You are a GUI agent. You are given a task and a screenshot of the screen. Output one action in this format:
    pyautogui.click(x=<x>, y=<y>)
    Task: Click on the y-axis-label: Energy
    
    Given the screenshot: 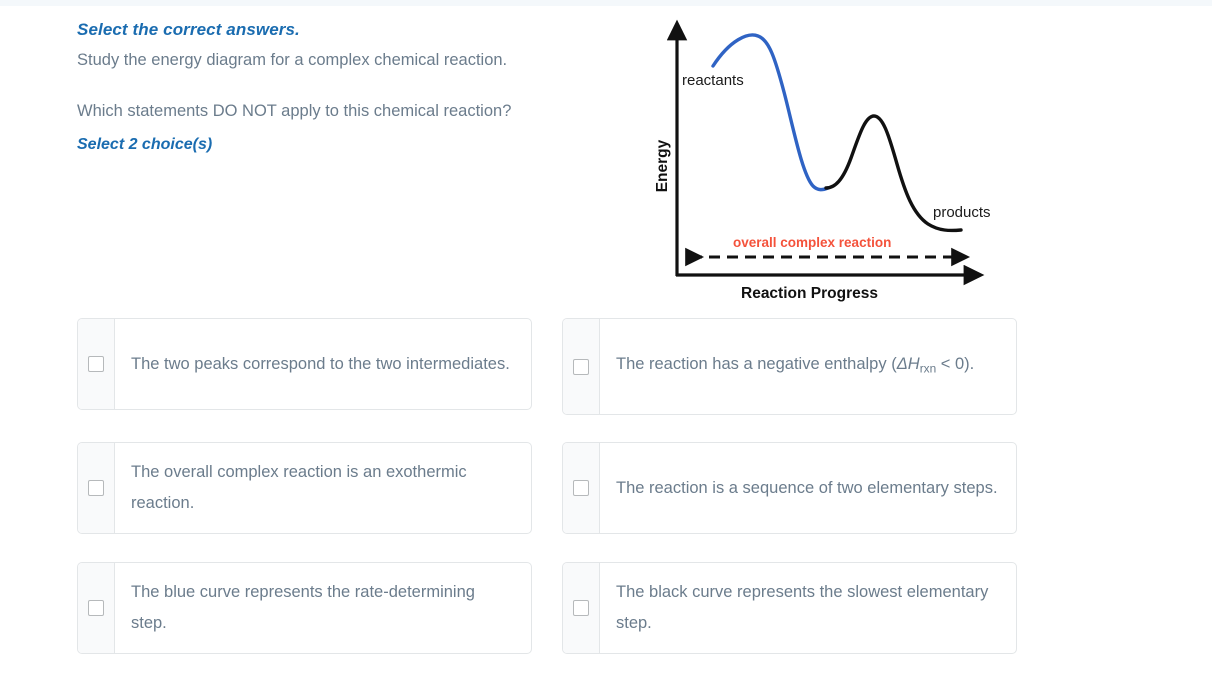 What is the action you would take?
    pyautogui.click(x=662, y=165)
    